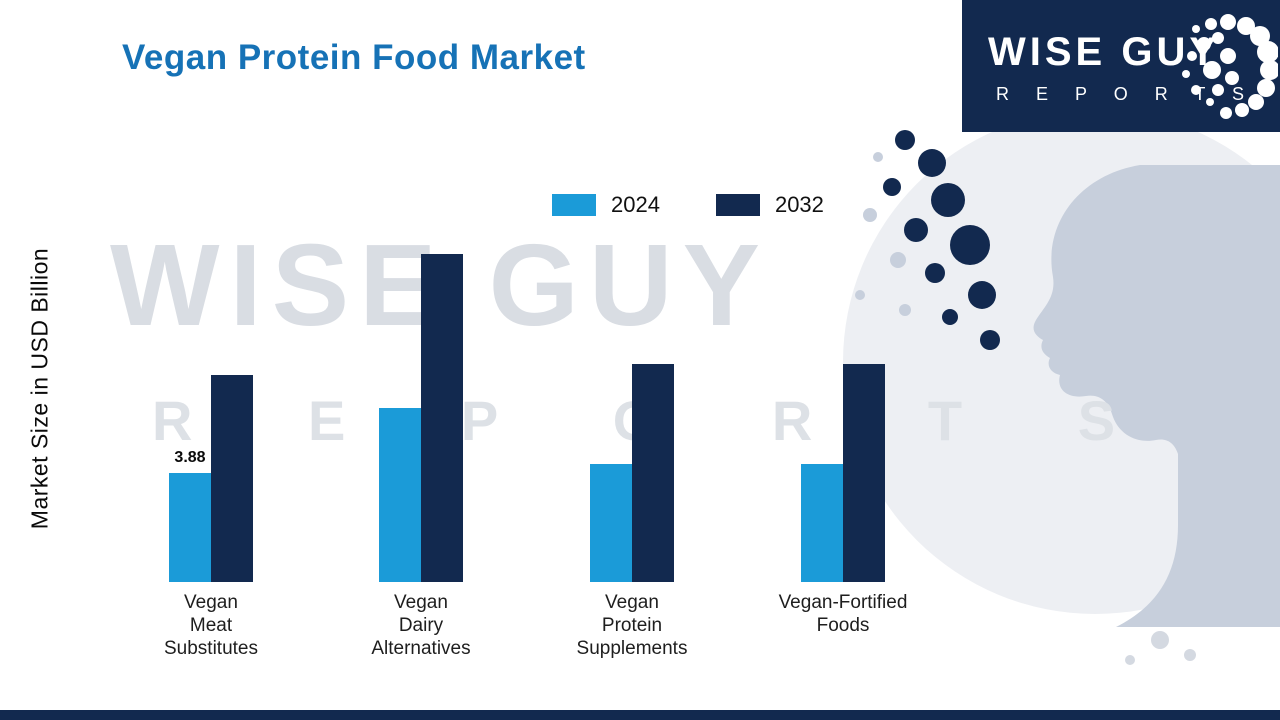 The height and width of the screenshot is (720, 1280). I want to click on legend-swatch-2024, so click(574, 205).